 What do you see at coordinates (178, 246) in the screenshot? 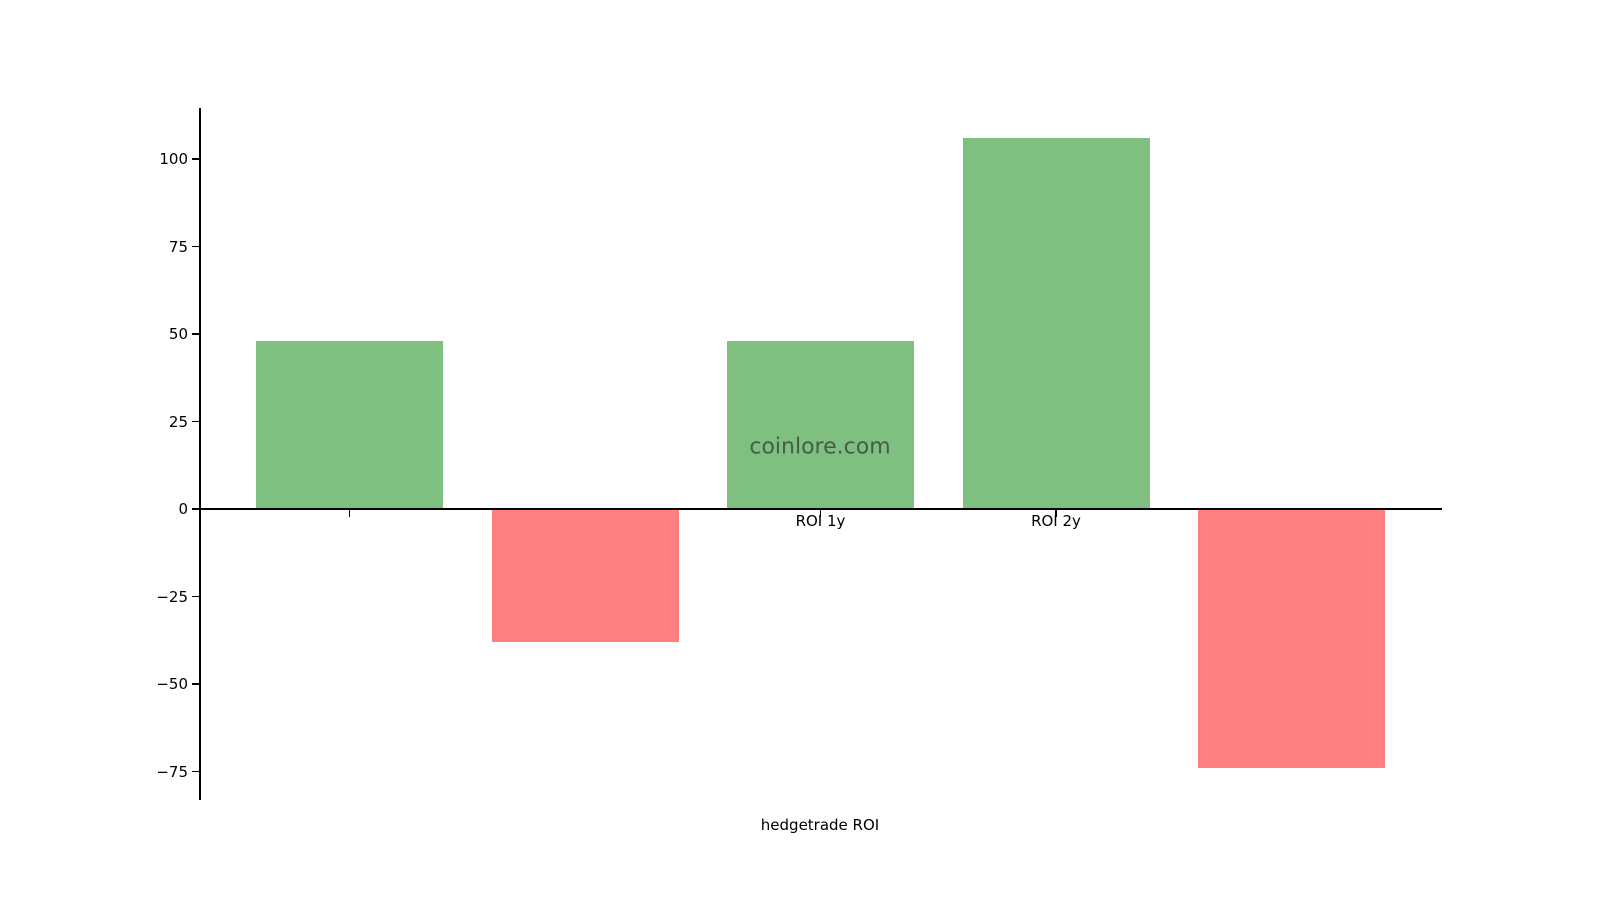
I see `y-tick-label: 75` at bounding box center [178, 246].